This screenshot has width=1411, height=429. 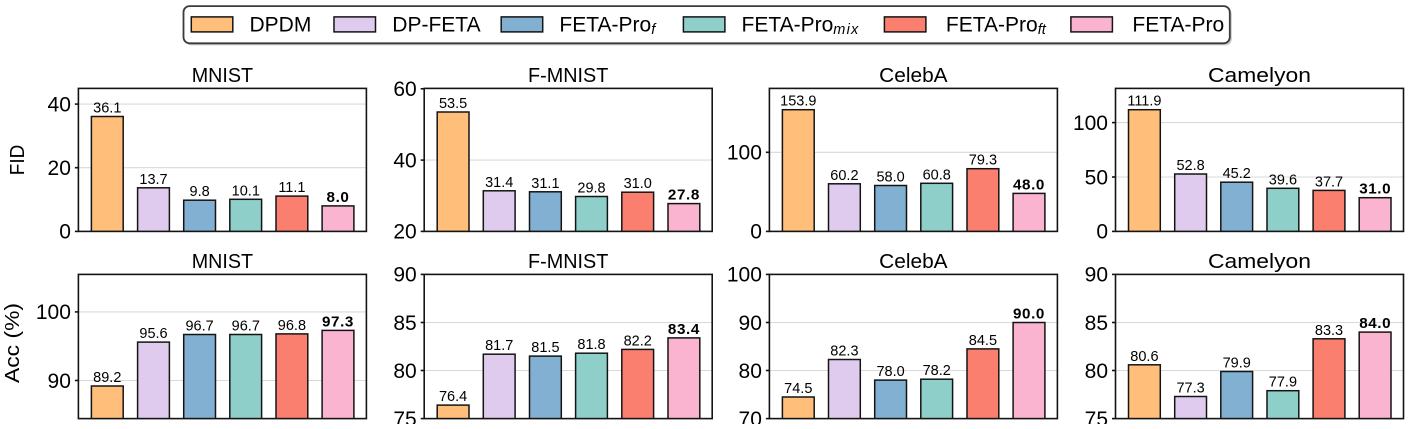 What do you see at coordinates (453, 397) in the screenshot?
I see `svg-text: 76.4` at bounding box center [453, 397].